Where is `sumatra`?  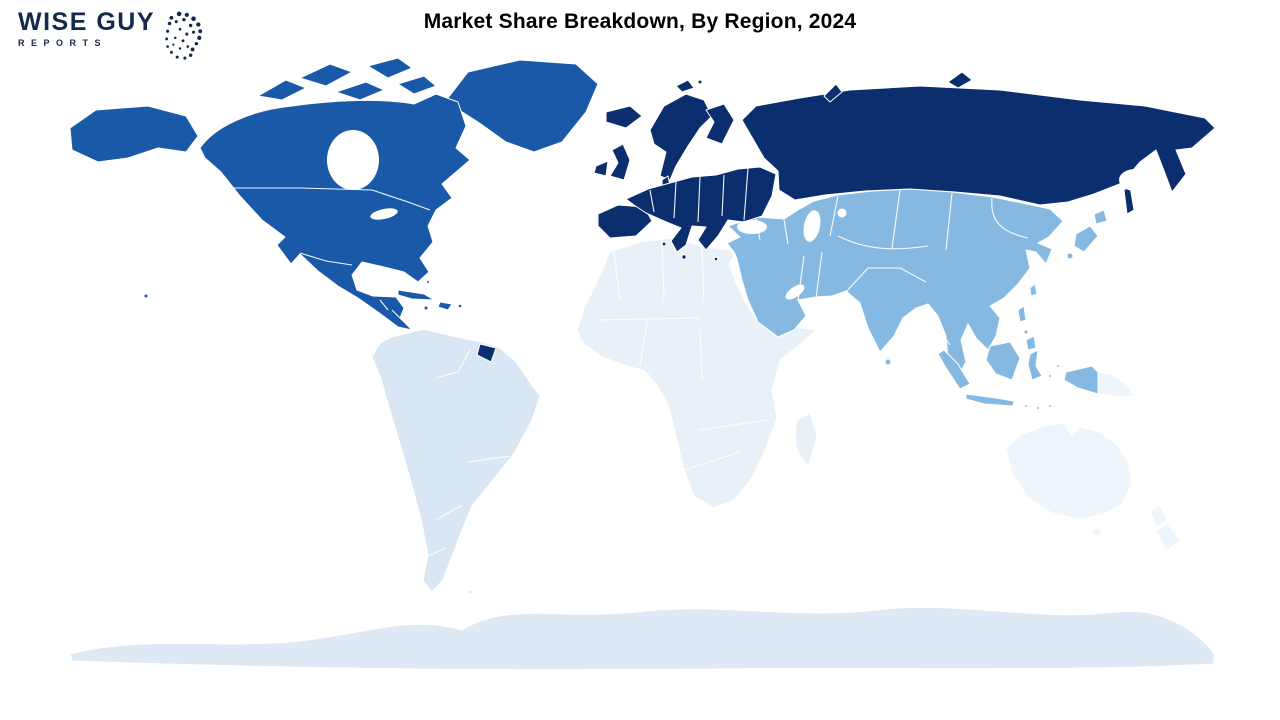
sumatra is located at coordinates (954, 369).